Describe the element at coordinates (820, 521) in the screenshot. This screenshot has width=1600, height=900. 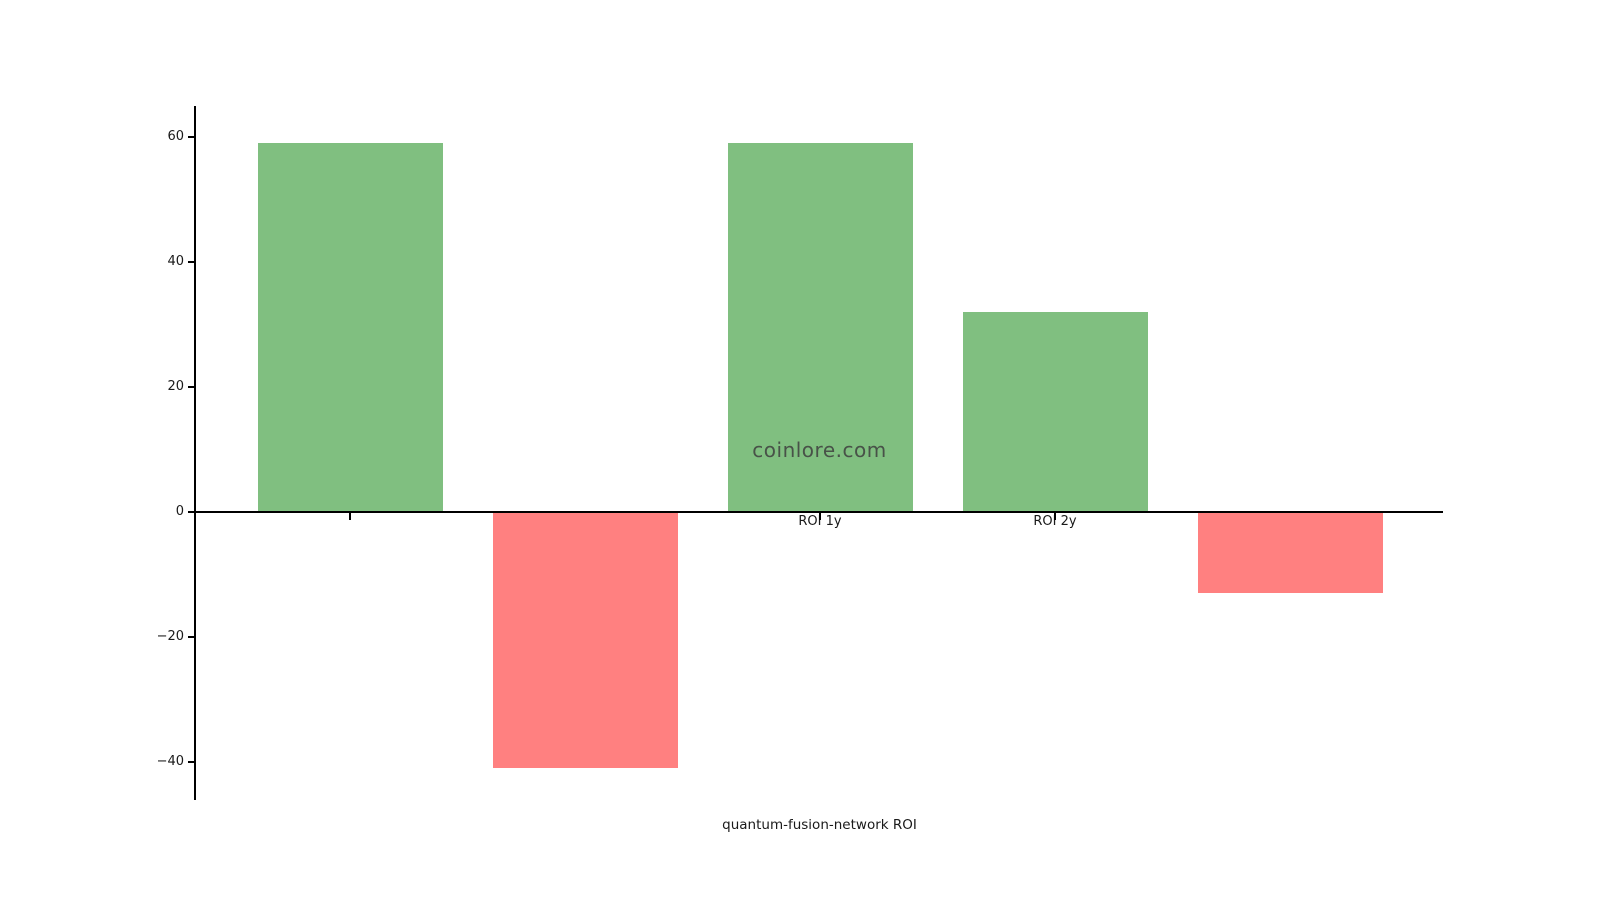
I see `x-tick-label: ROI 1y` at that location.